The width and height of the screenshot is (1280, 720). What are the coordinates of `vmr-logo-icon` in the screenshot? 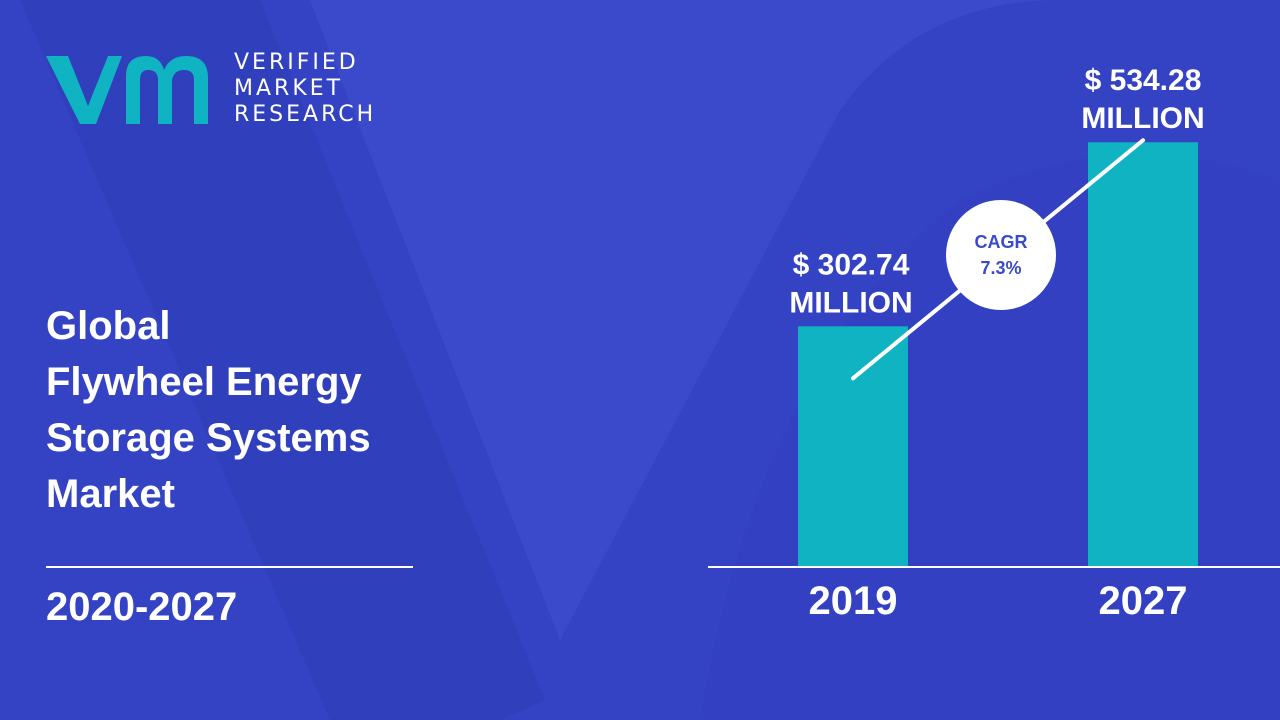 It's located at (127, 90).